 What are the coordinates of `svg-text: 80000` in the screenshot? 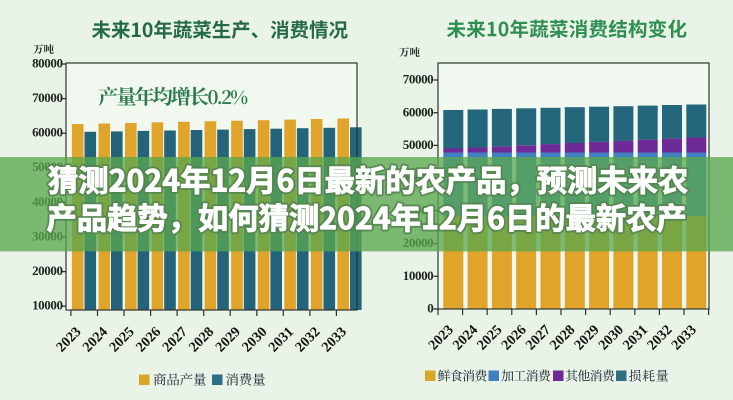 It's located at (47, 62).